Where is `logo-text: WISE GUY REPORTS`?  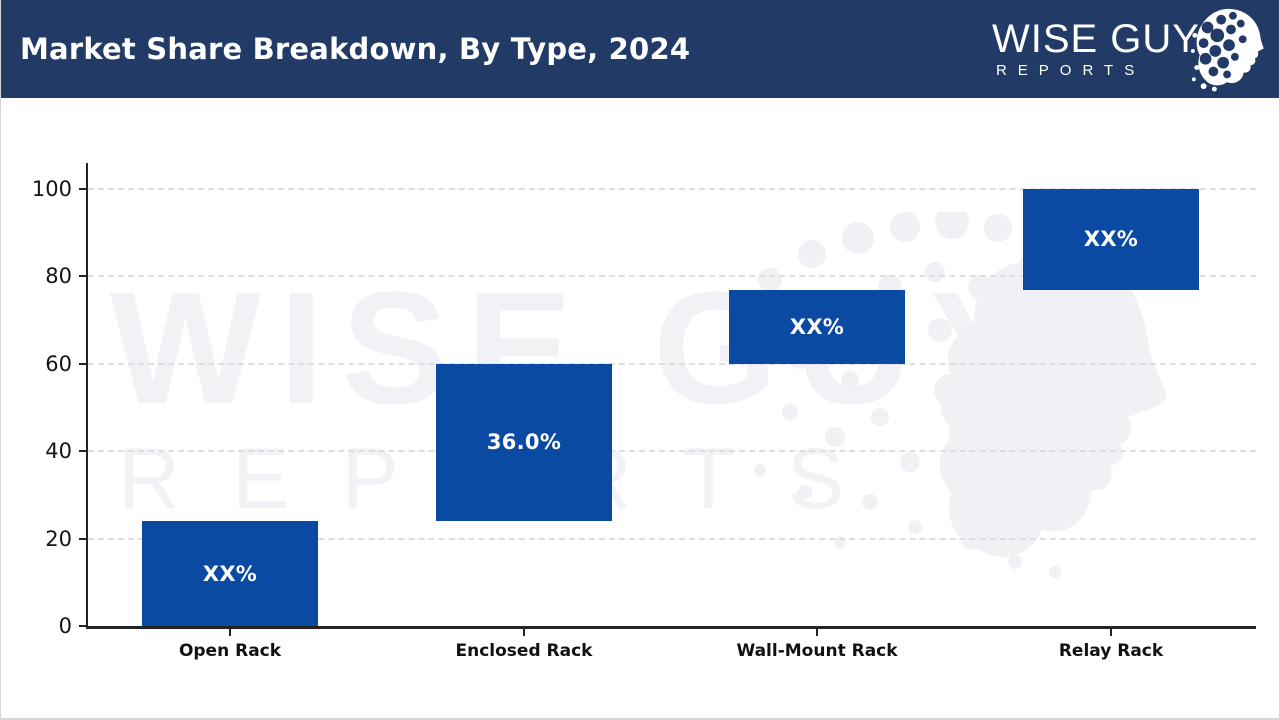
logo-text: WISE GUY REPORTS is located at coordinates (1096, 49).